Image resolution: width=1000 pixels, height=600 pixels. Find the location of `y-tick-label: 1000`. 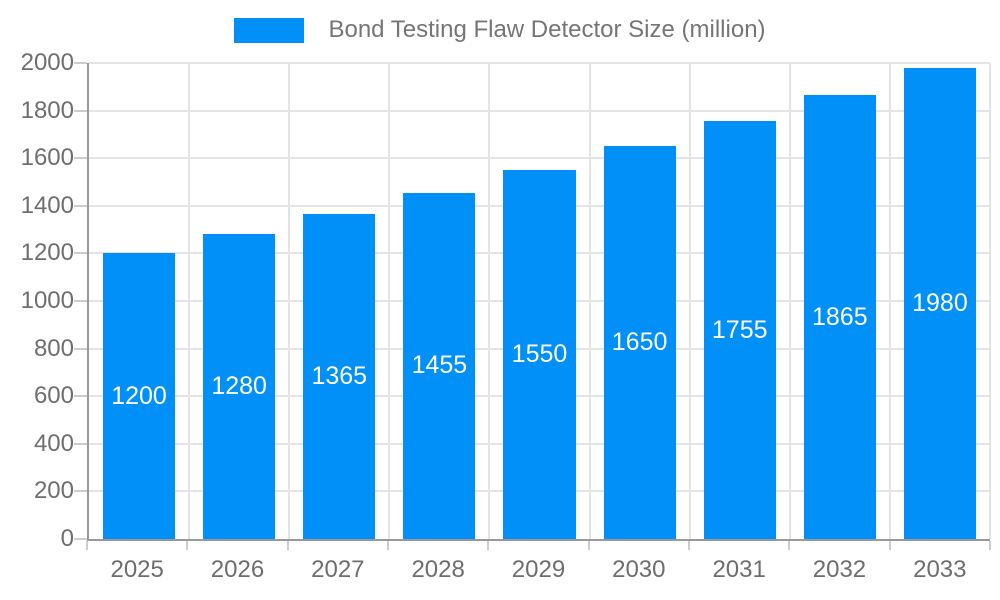

y-tick-label: 1000 is located at coordinates (47, 300).